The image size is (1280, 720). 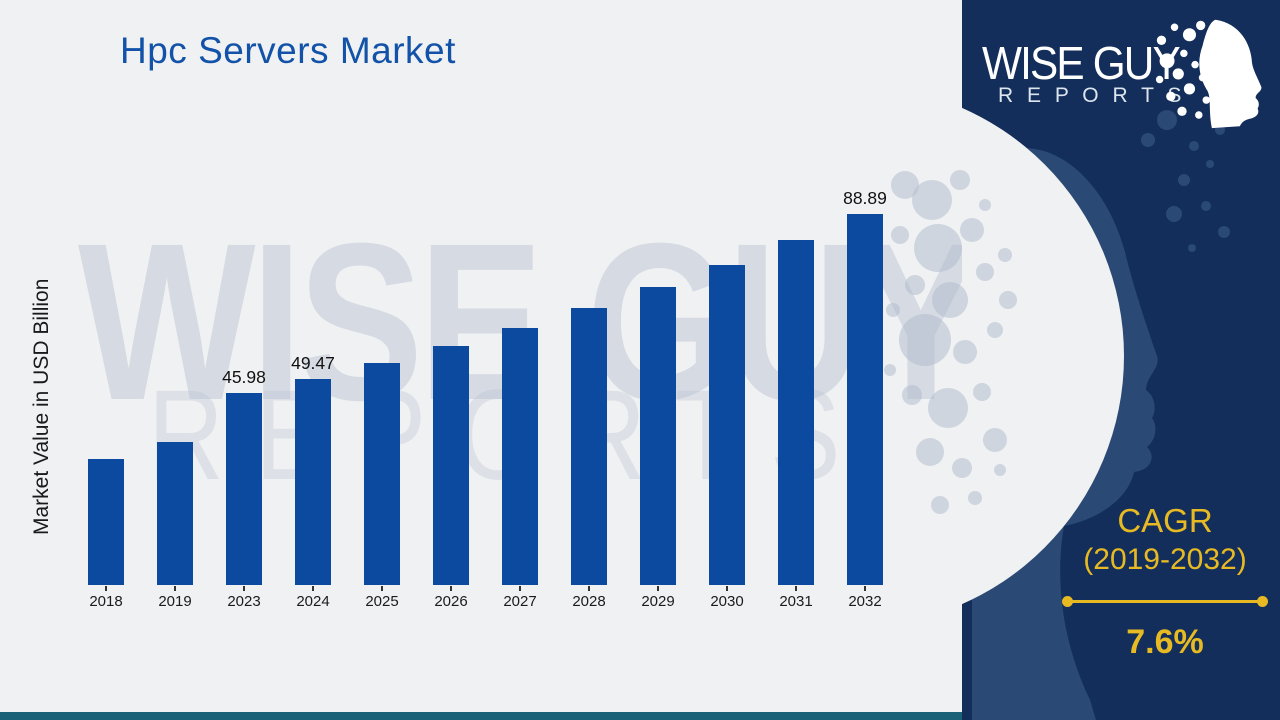 What do you see at coordinates (313, 482) in the screenshot?
I see `bar-2024` at bounding box center [313, 482].